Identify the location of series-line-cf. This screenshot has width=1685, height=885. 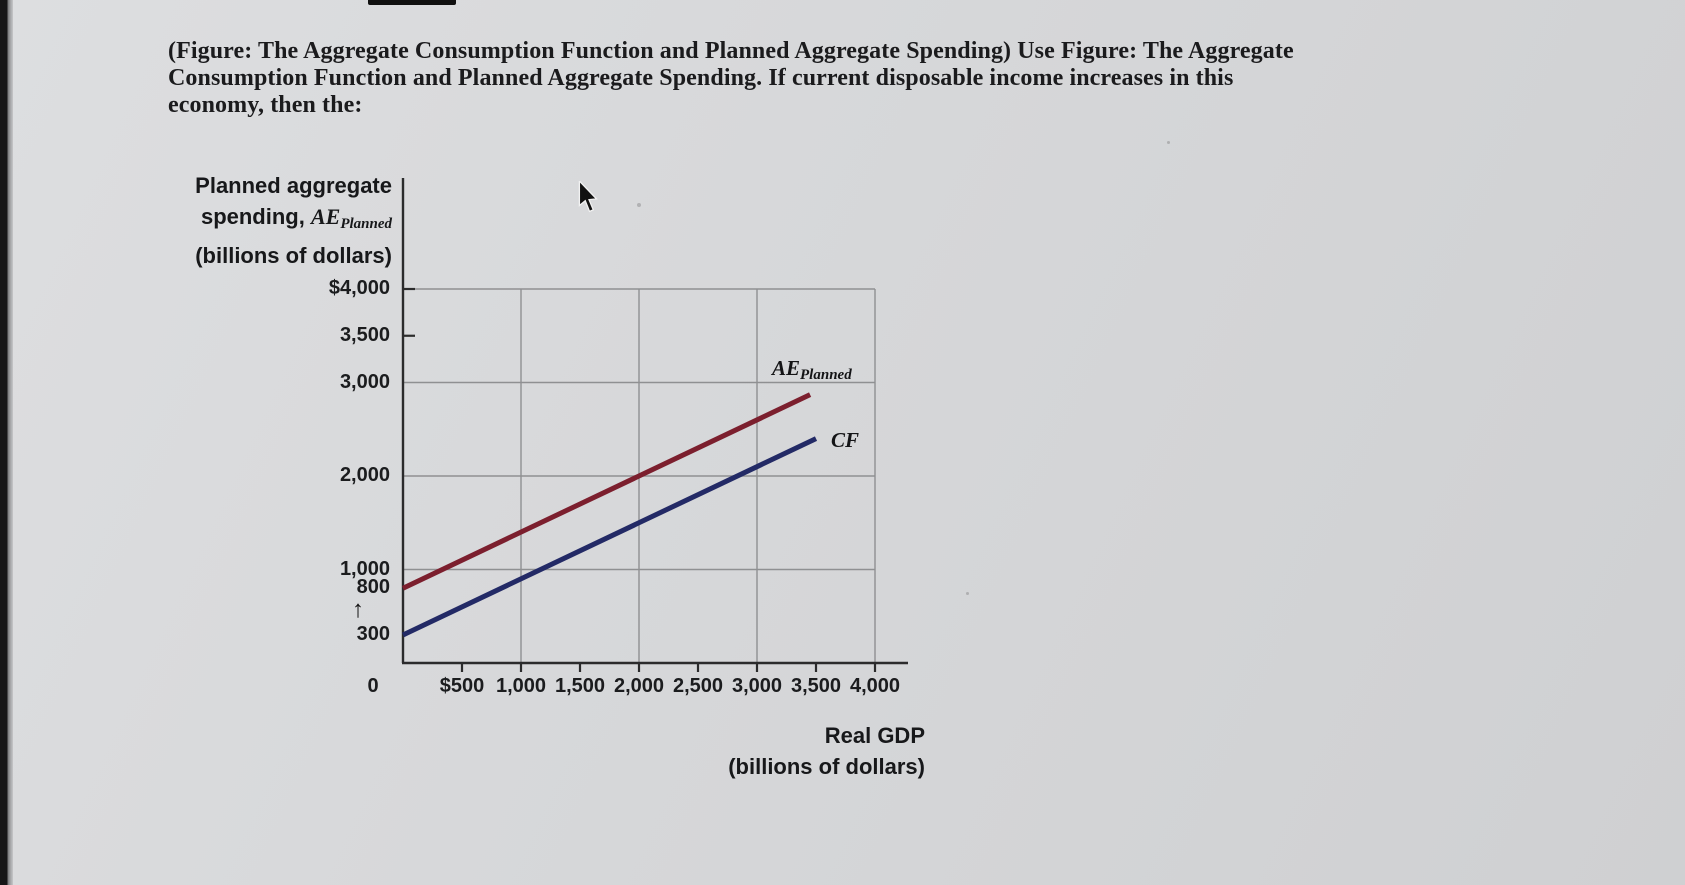
(609, 537).